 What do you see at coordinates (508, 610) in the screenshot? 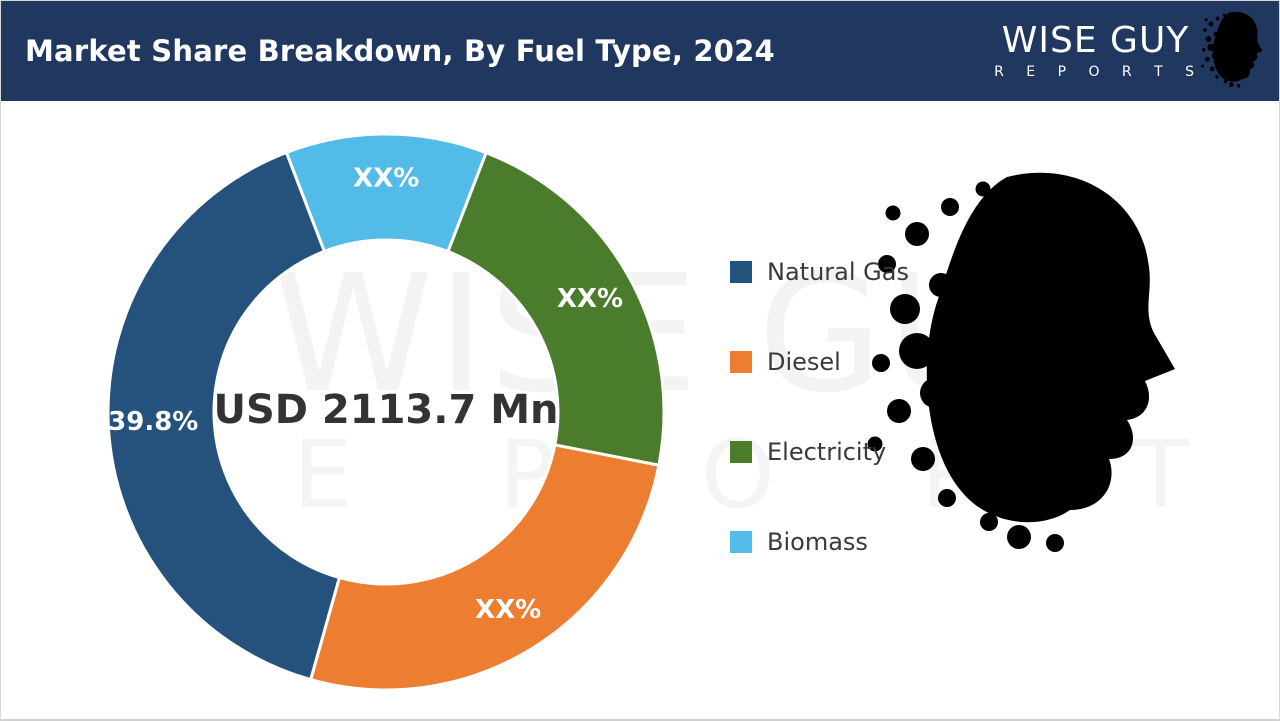
I see `segment-label-diesel: XX%` at bounding box center [508, 610].